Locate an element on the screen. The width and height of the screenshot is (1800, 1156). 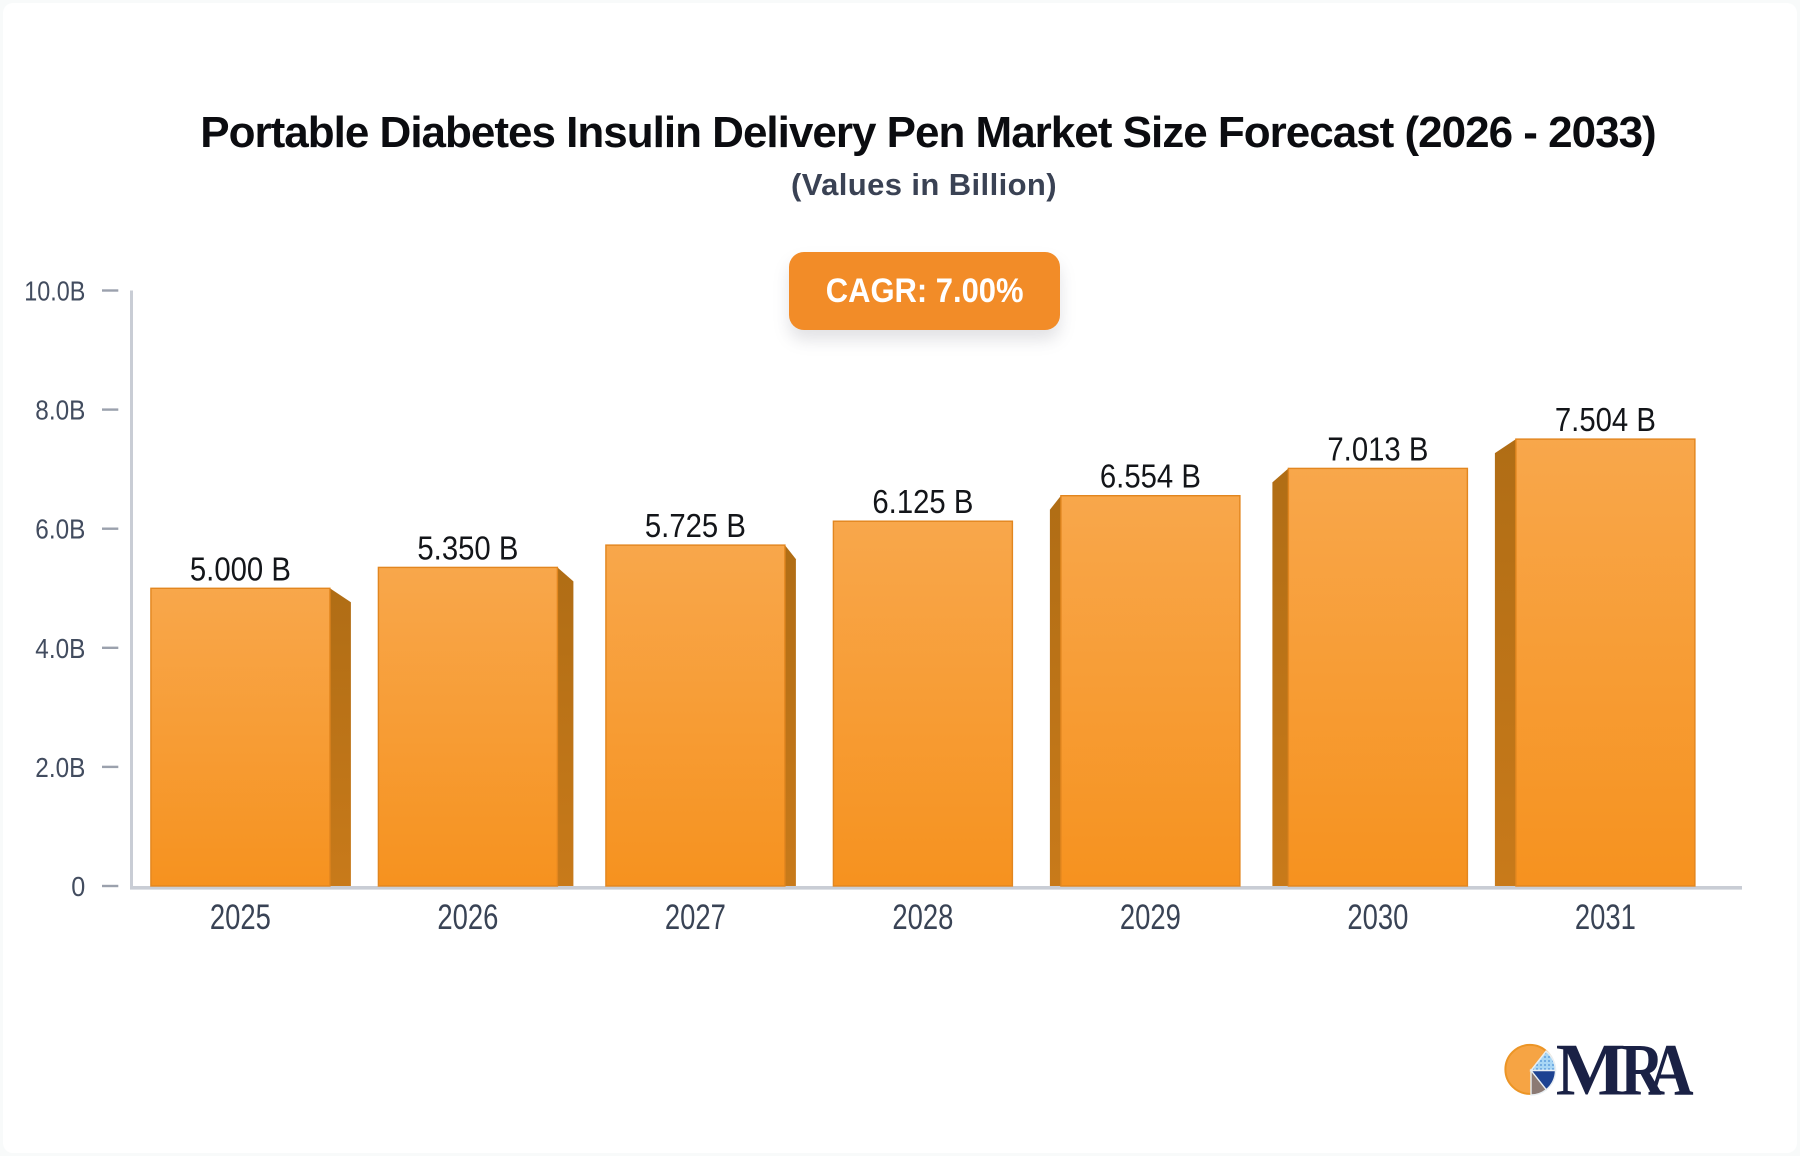
svg-text: 5.350 B is located at coordinates (467, 547).